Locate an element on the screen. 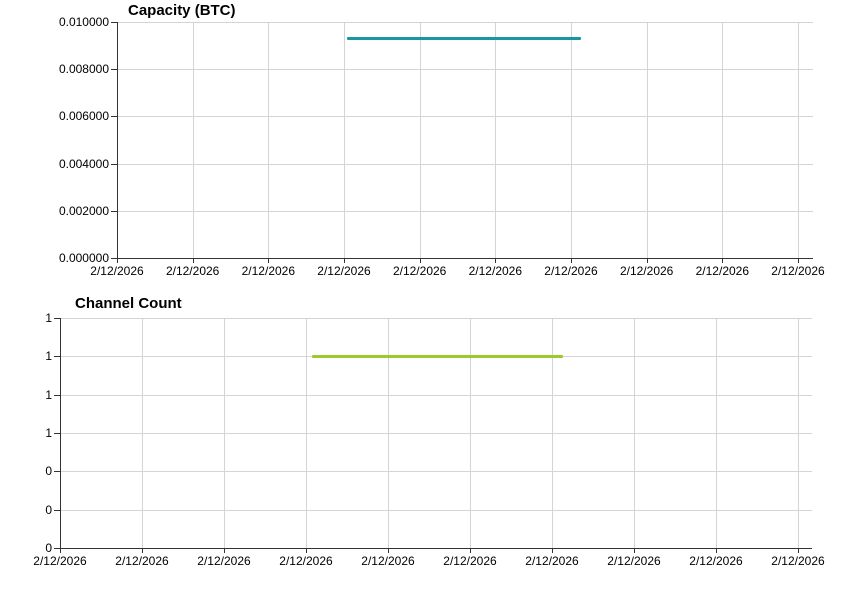 This screenshot has height=600, width=860. series-line-channel-count is located at coordinates (437, 356).